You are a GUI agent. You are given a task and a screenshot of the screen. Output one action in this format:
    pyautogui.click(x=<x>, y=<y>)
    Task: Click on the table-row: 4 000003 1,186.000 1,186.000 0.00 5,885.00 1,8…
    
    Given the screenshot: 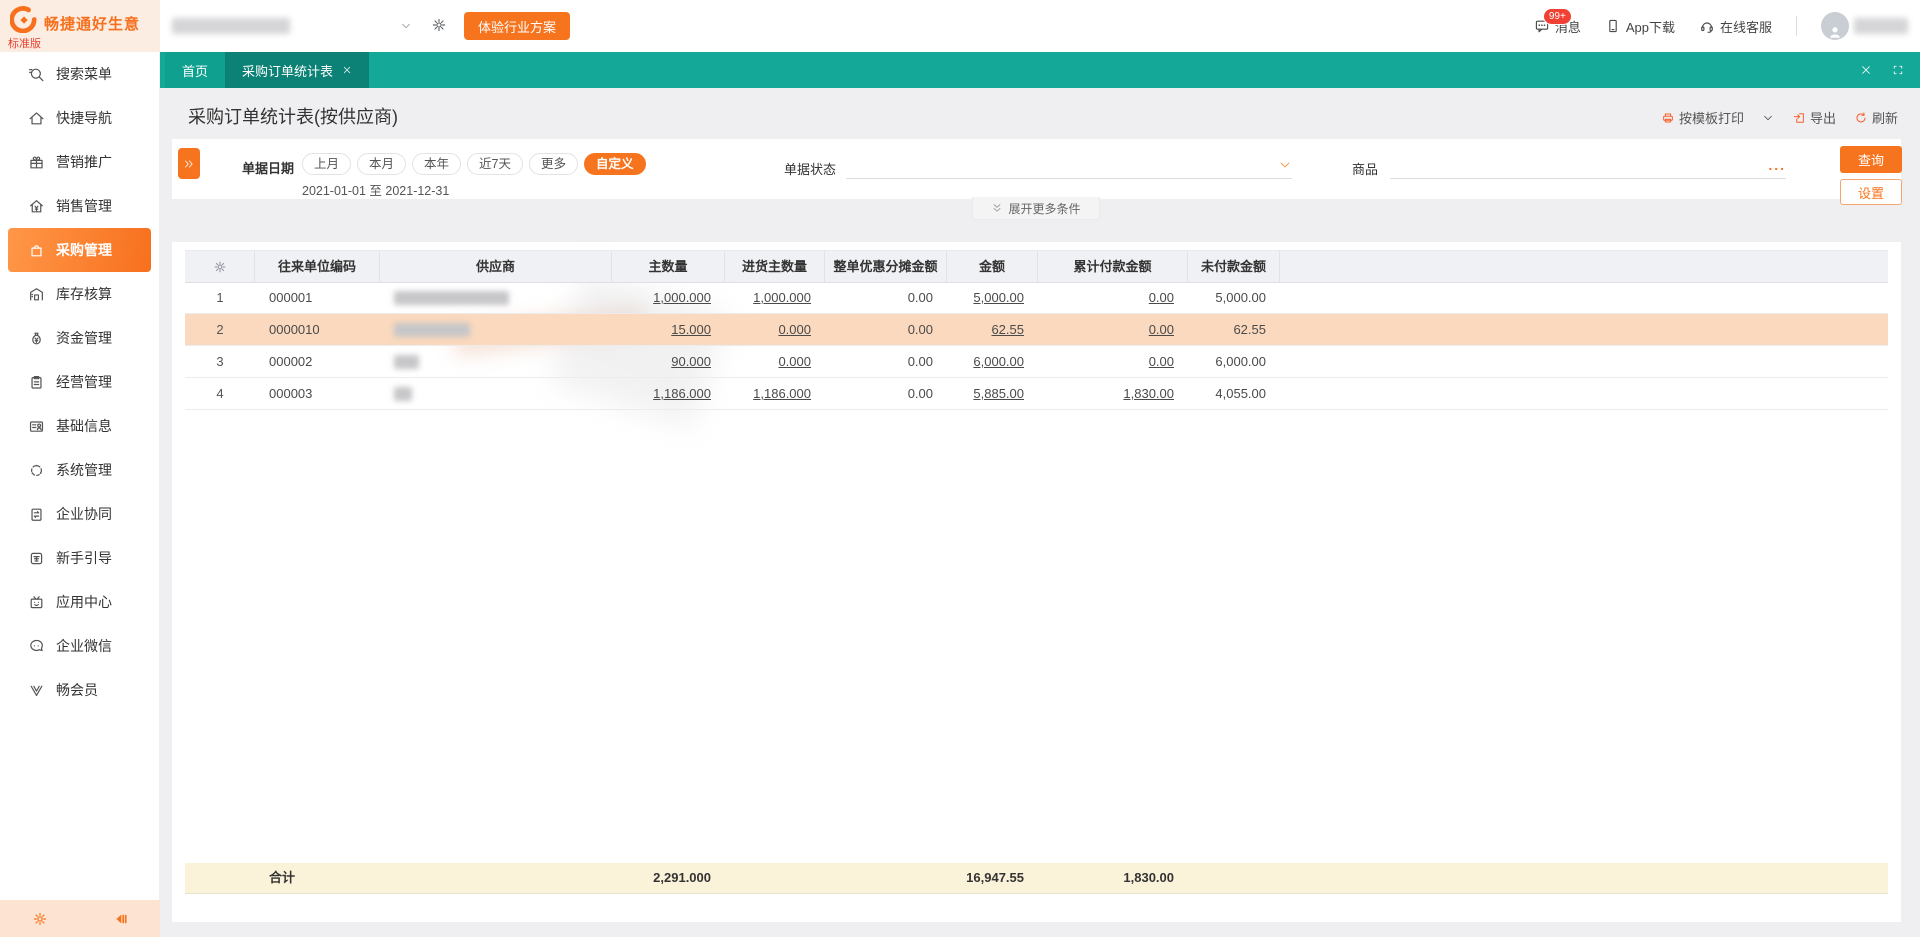 What is the action you would take?
    pyautogui.click(x=1036, y=394)
    